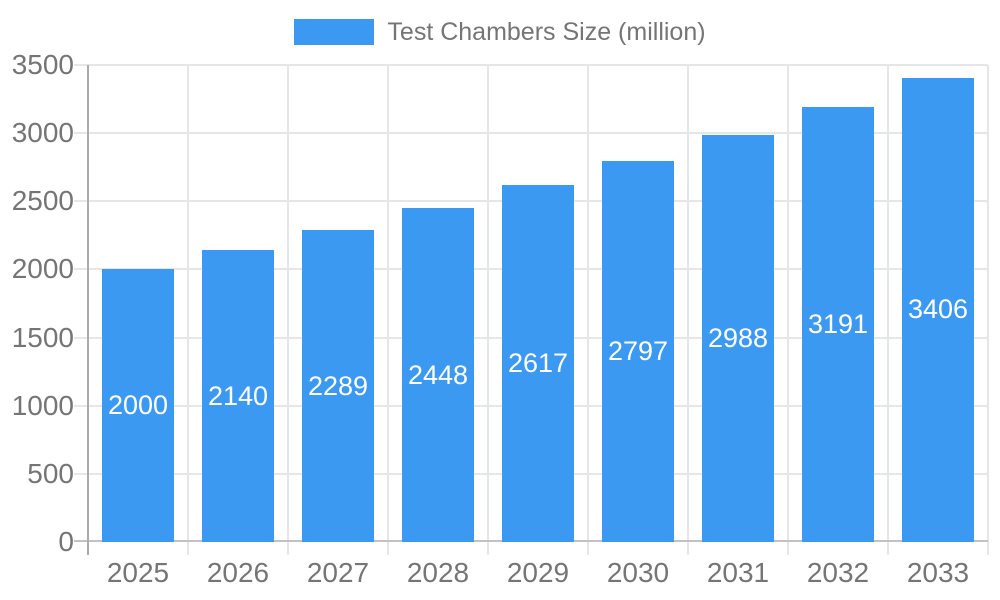  Describe the element at coordinates (938, 572) in the screenshot. I see `x-axis-tick-label: 2033` at that location.